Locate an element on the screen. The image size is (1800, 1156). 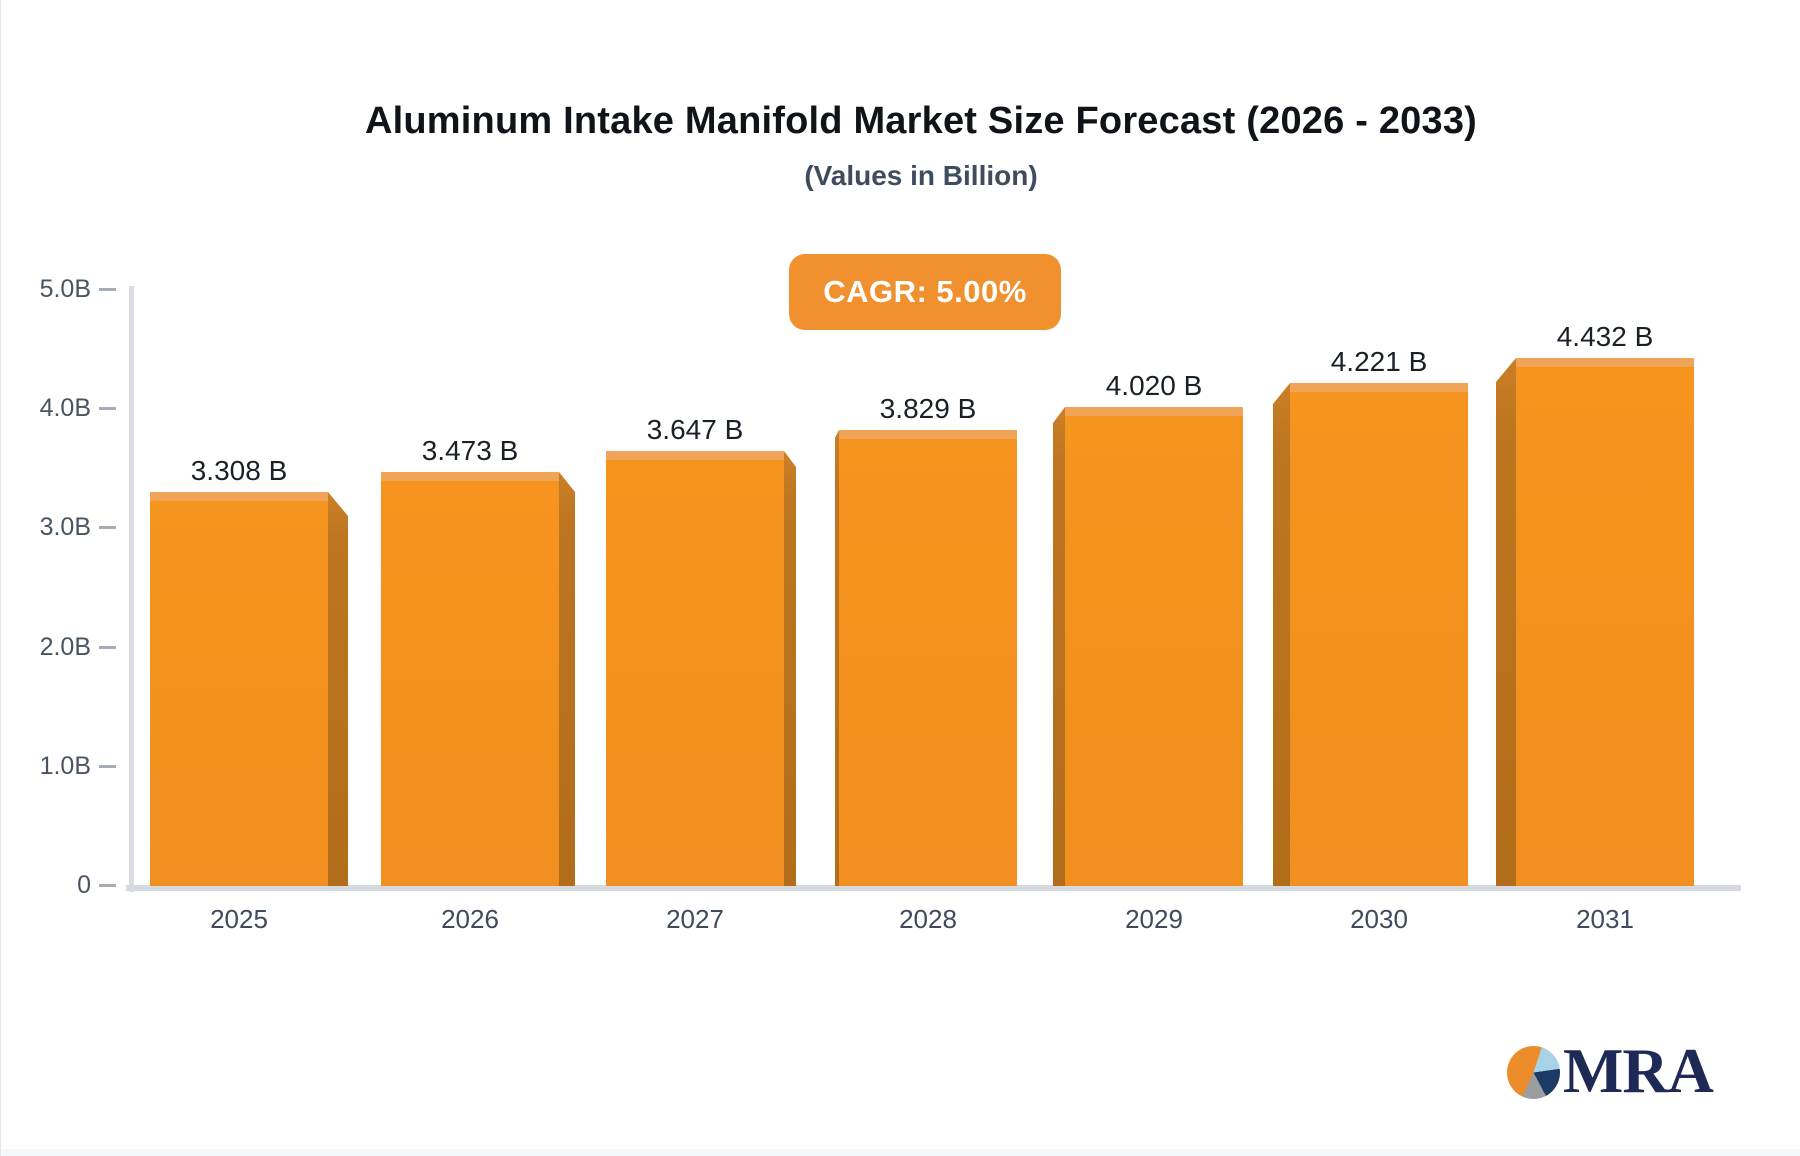
page-bottom-edge is located at coordinates (900, 1152).